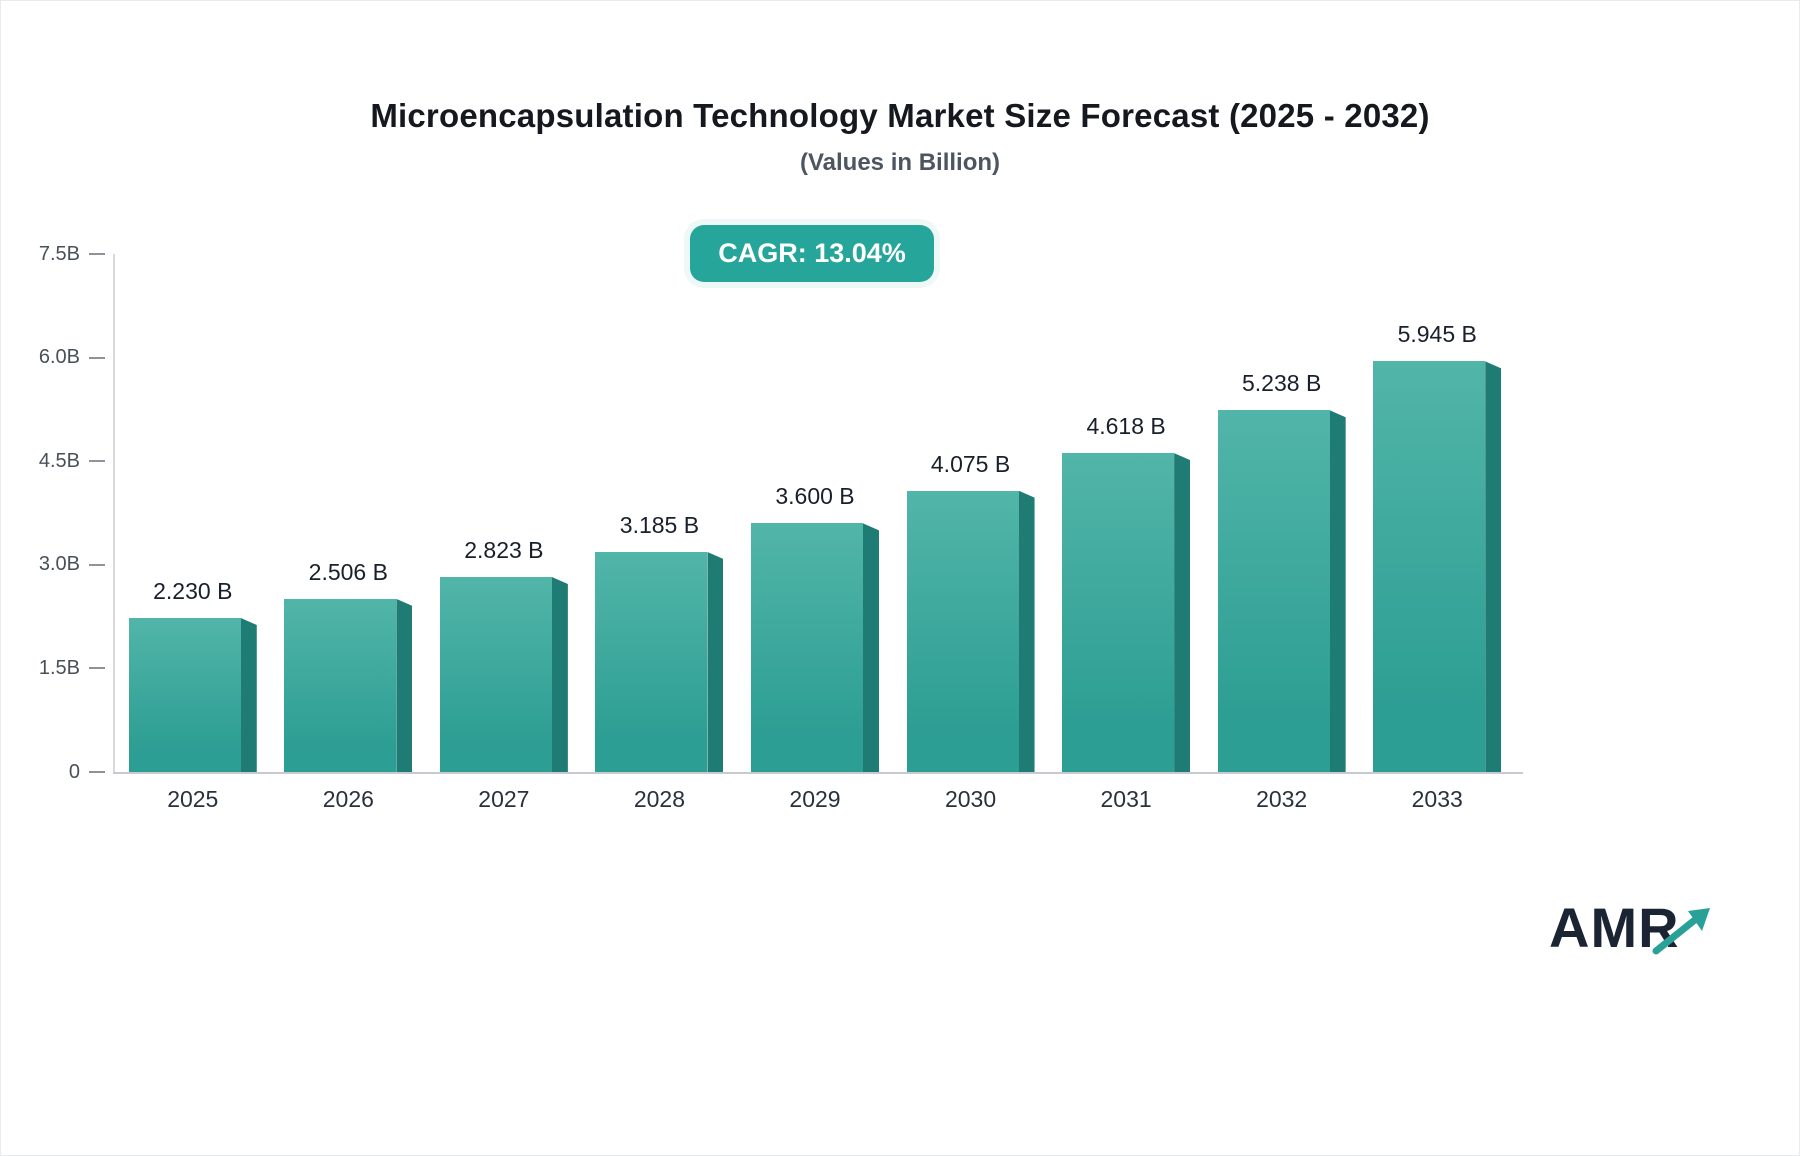 This screenshot has height=1156, width=1800. I want to click on bar-value-label: 2.230 B, so click(193, 590).